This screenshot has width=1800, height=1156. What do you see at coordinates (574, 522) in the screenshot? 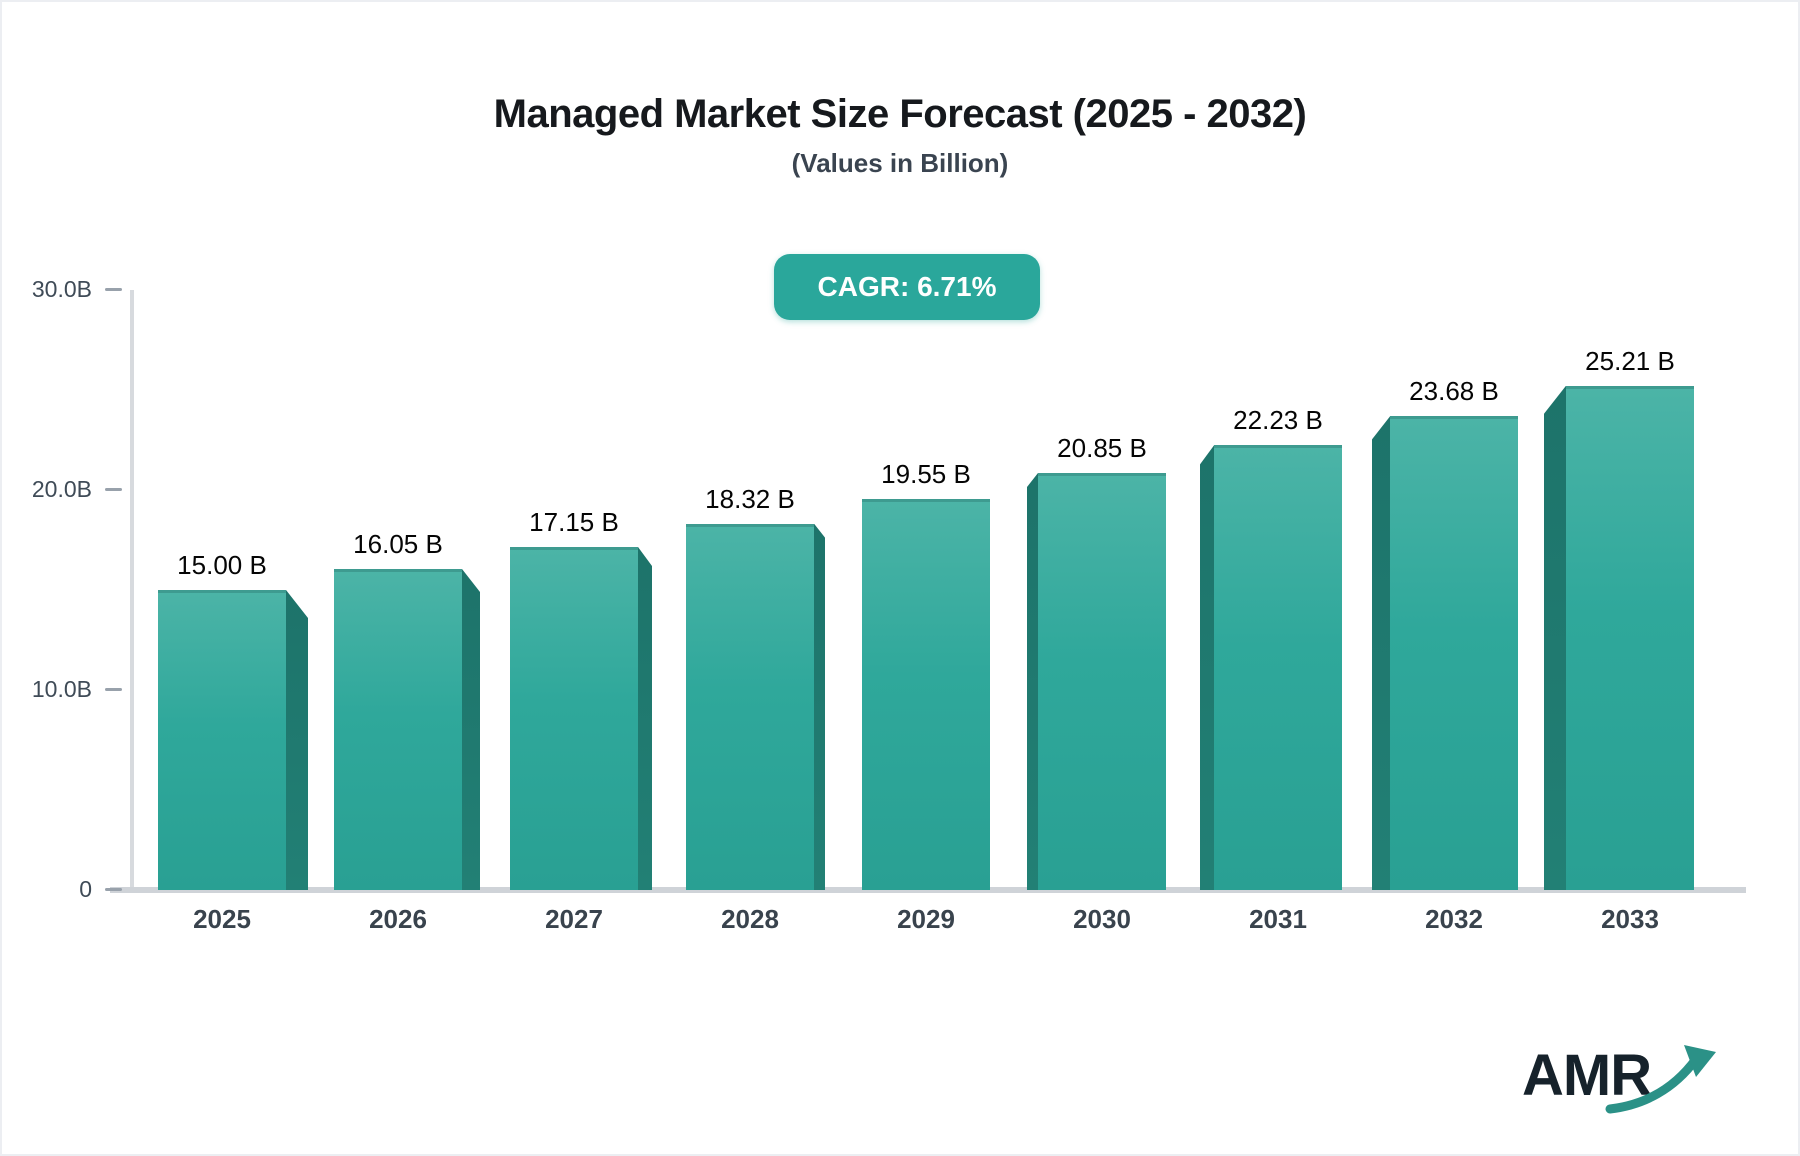
I see `bar-value-label: 17.15 B` at bounding box center [574, 522].